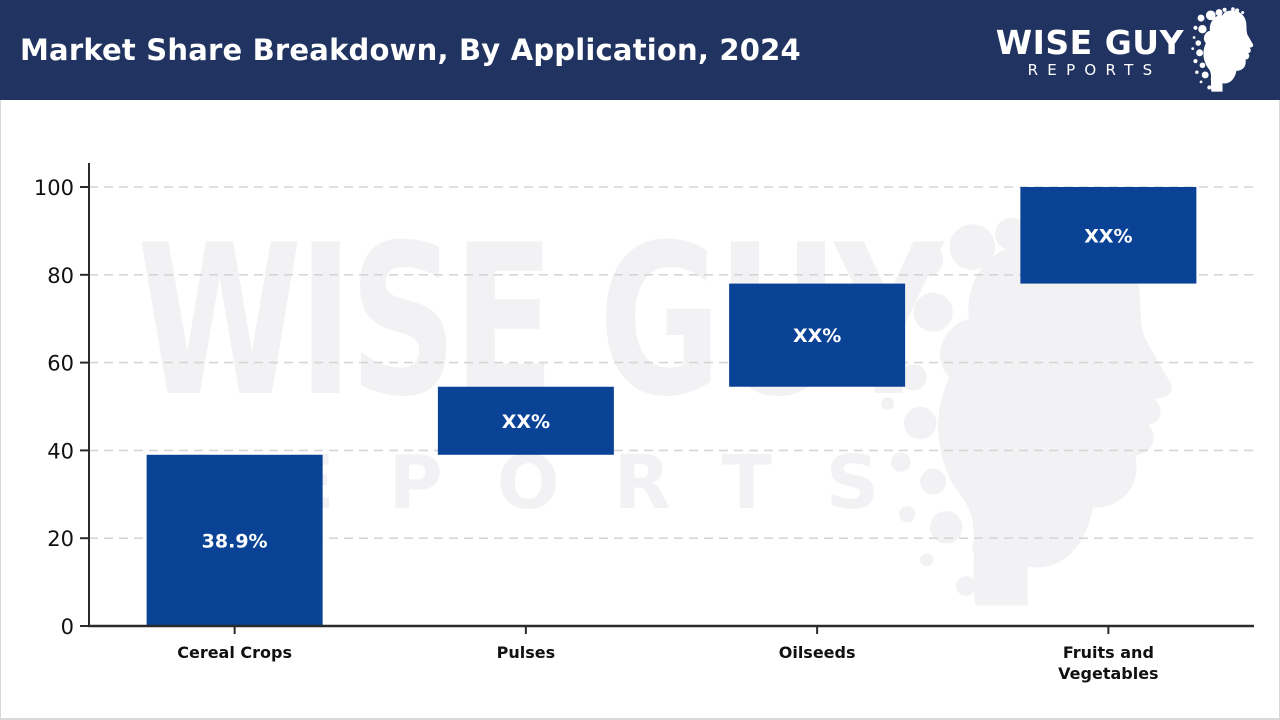 The image size is (1280, 720). I want to click on bar-pulses, so click(525, 420).